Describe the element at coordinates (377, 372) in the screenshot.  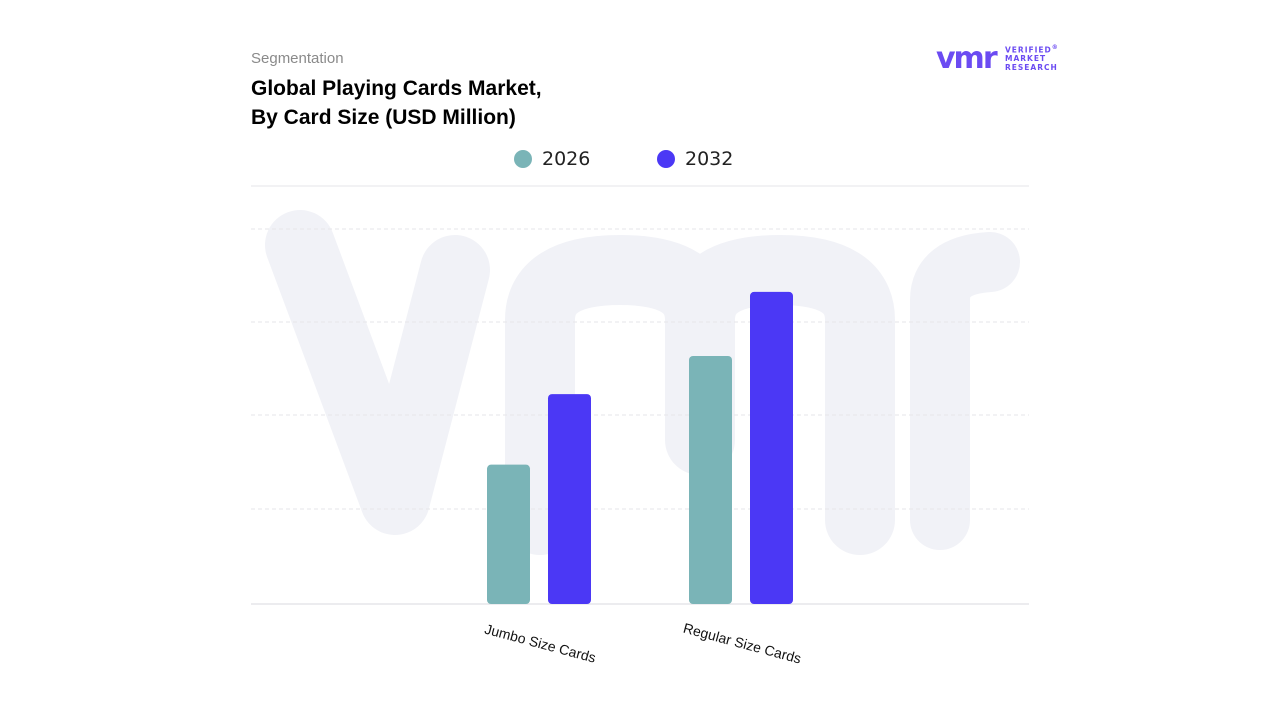
I see `watermark-v` at that location.